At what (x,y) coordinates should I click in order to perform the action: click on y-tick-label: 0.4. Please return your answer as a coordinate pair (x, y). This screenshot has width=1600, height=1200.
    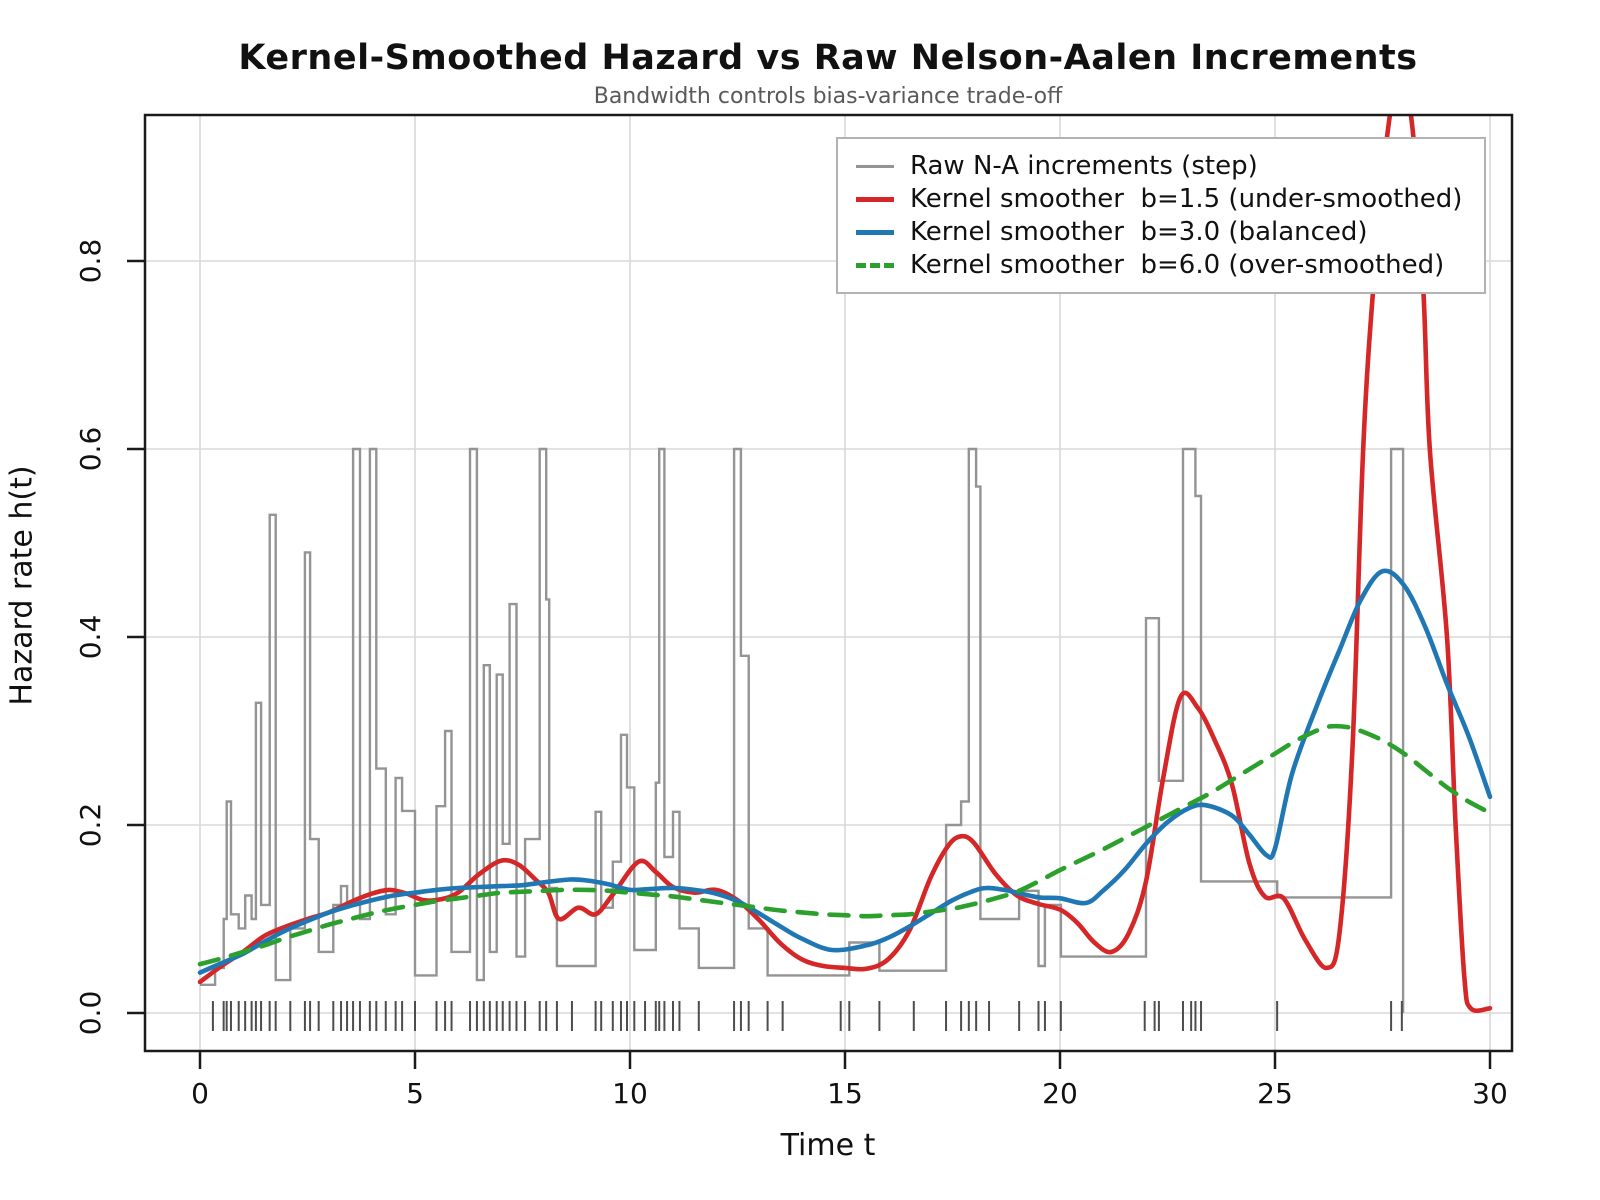
    Looking at the image, I should click on (90, 637).